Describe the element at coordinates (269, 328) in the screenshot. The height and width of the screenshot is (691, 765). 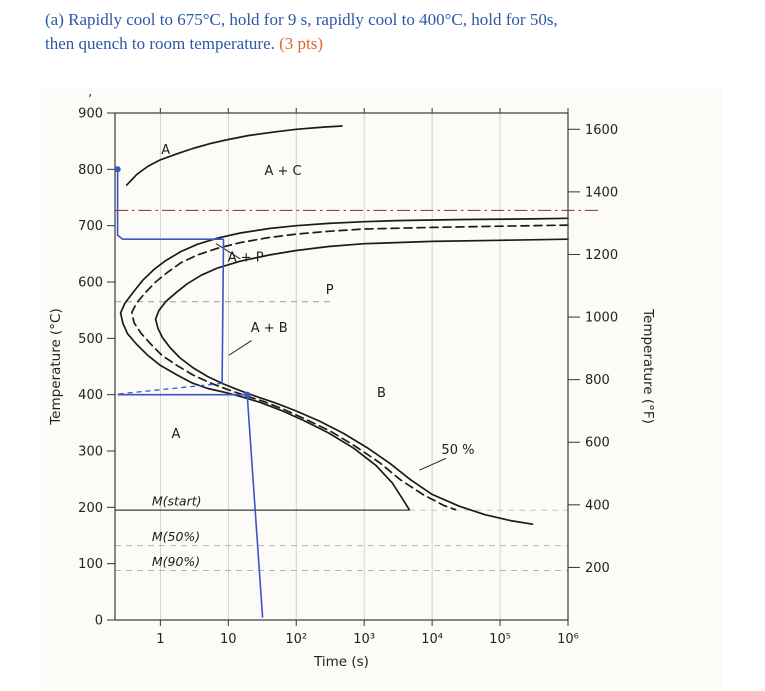
I see `region-label-ab-4: A + B` at that location.